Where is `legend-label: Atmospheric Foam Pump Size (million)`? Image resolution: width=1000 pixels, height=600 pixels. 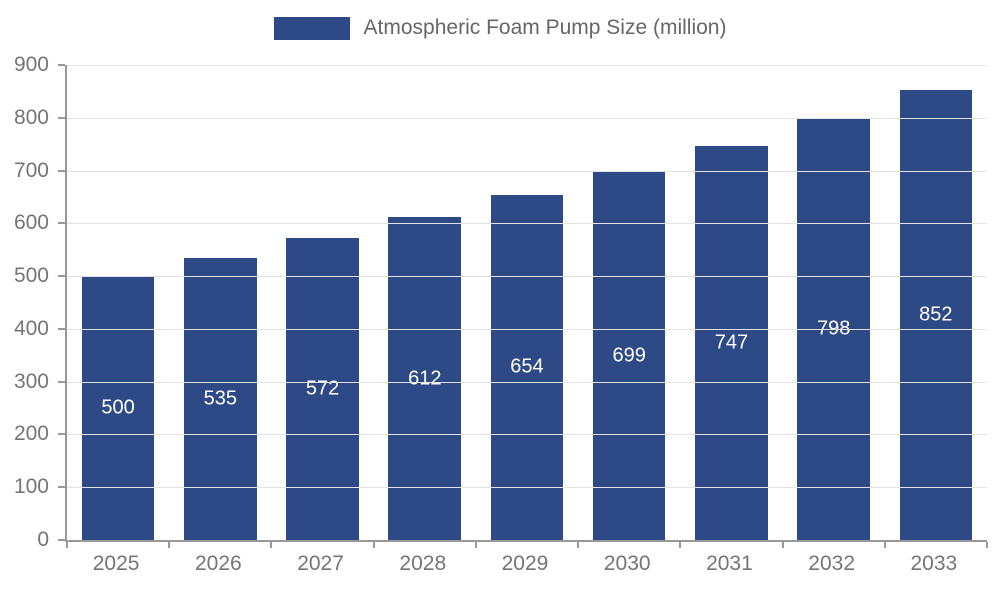
legend-label: Atmospheric Foam Pump Size (million) is located at coordinates (545, 27).